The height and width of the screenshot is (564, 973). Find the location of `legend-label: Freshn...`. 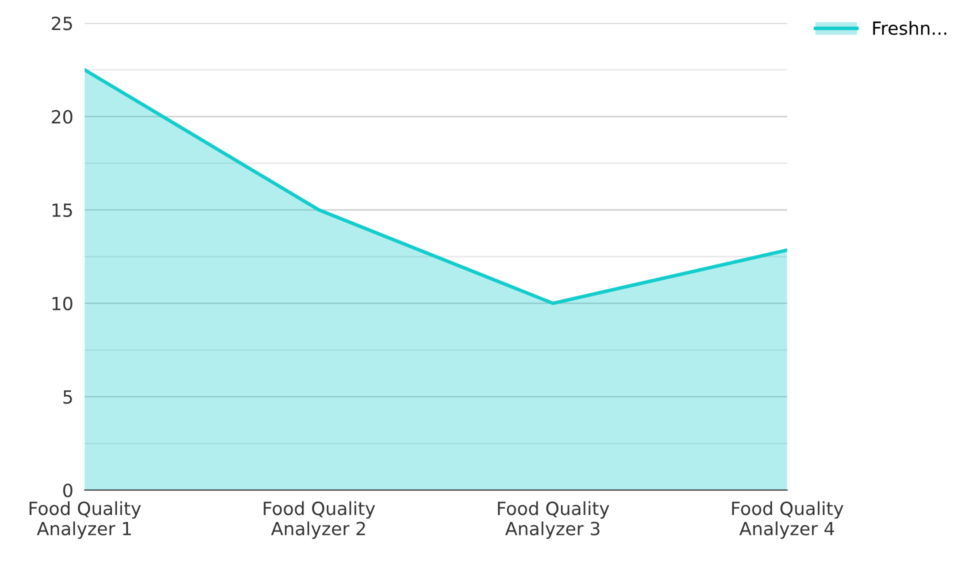

legend-label: Freshn... is located at coordinates (909, 28).